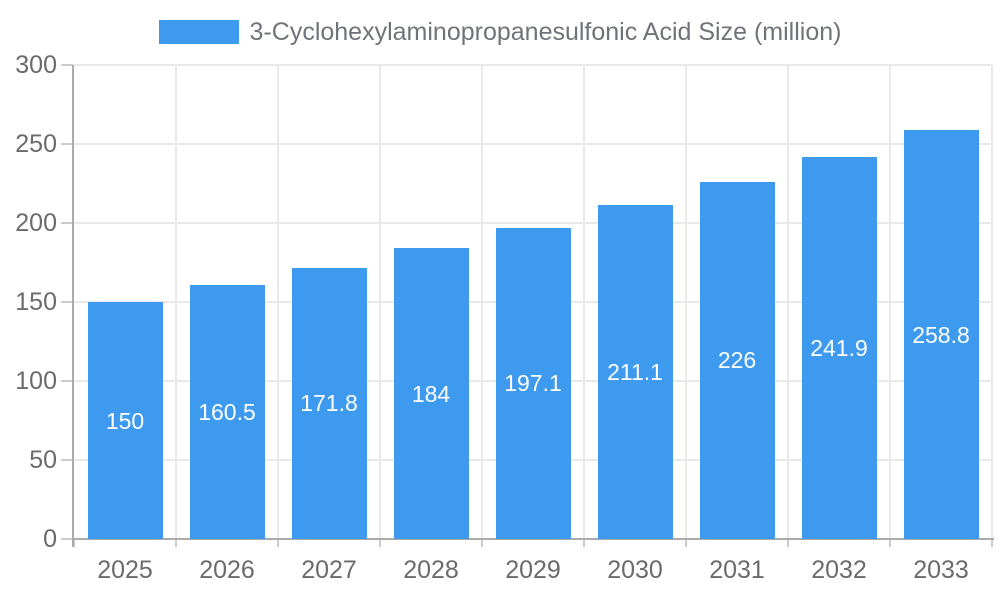 This screenshot has height=600, width=1000. I want to click on bar: 150, so click(125, 420).